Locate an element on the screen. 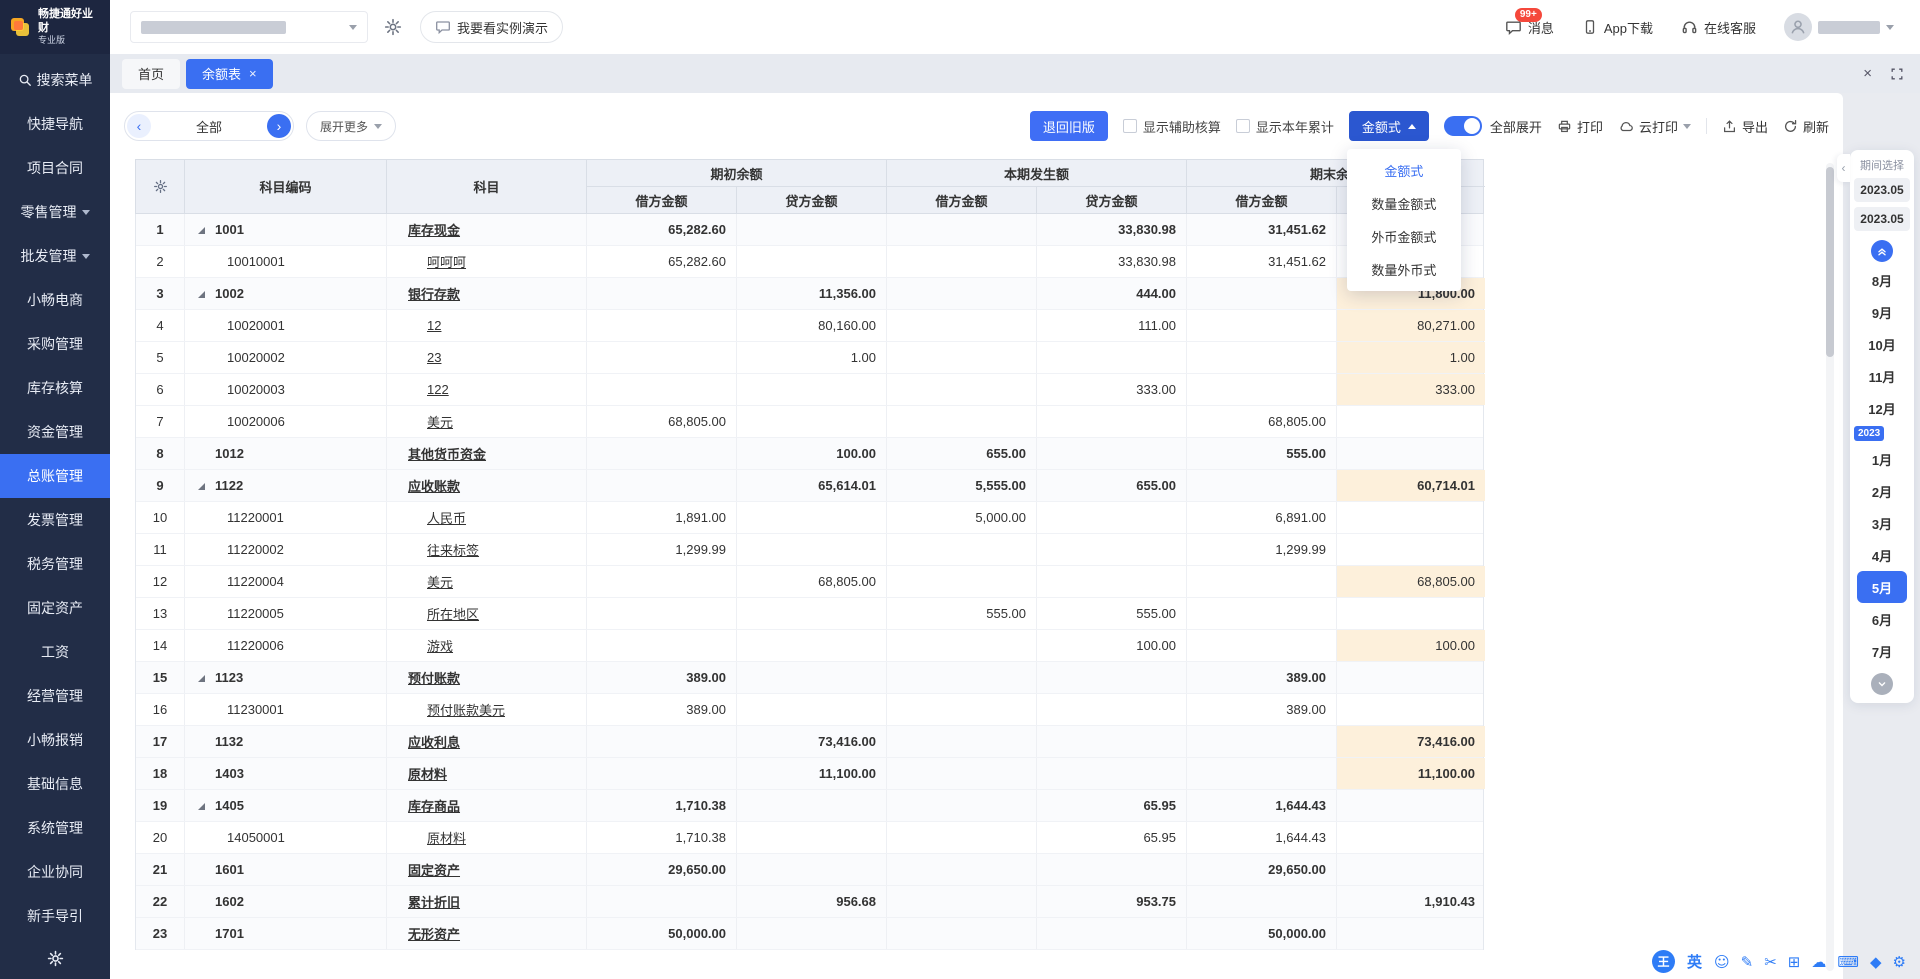 Image resolution: width=1920 pixels, height=979 pixels. month-item: 8月 is located at coordinates (1882, 281).